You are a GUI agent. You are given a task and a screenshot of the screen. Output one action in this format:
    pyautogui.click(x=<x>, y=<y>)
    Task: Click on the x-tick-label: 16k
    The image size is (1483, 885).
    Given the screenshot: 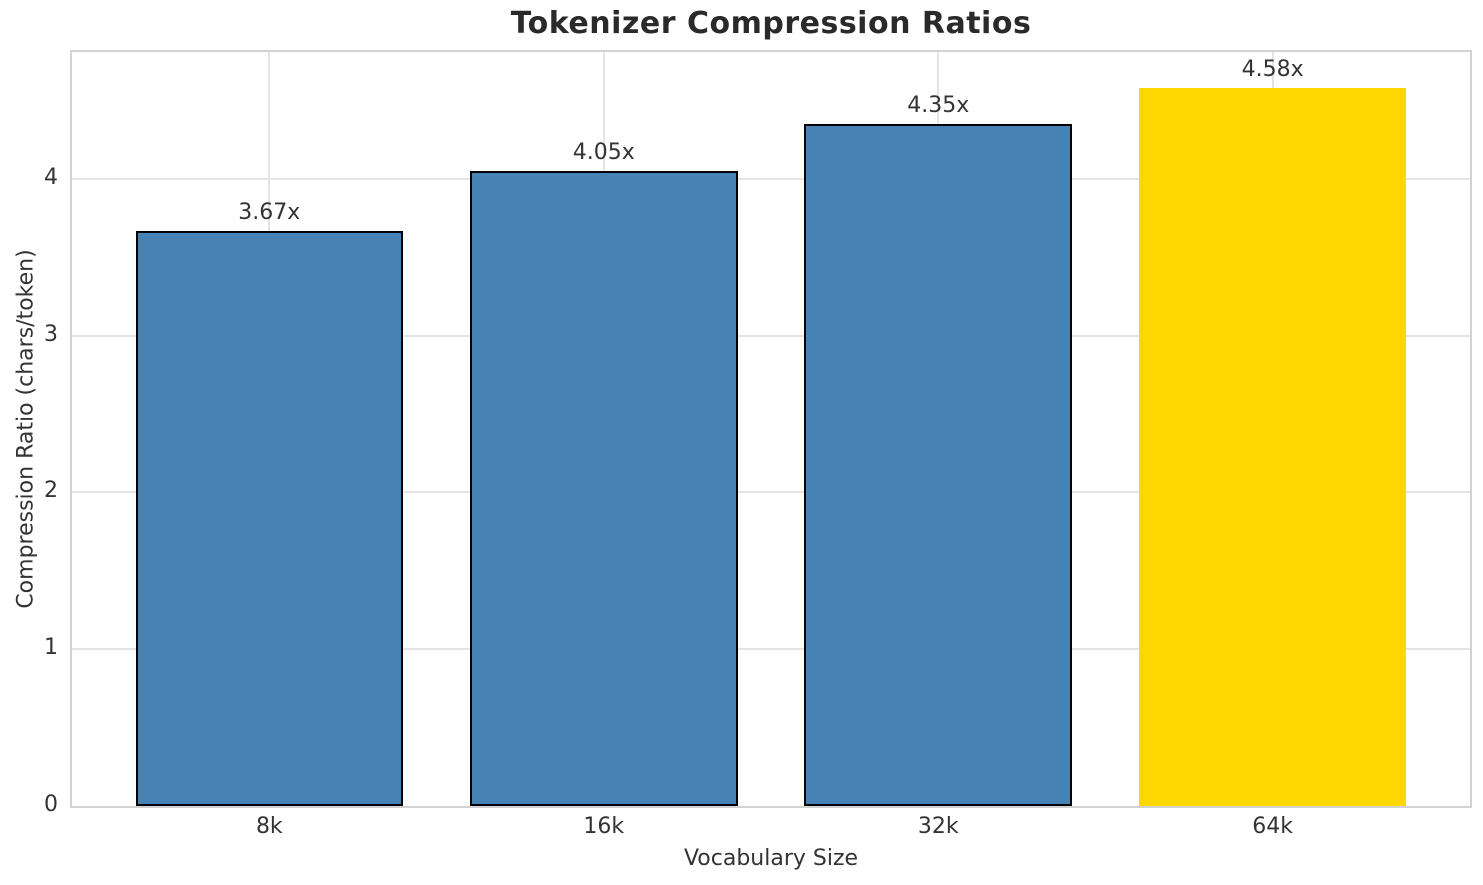 What is the action you would take?
    pyautogui.click(x=604, y=826)
    